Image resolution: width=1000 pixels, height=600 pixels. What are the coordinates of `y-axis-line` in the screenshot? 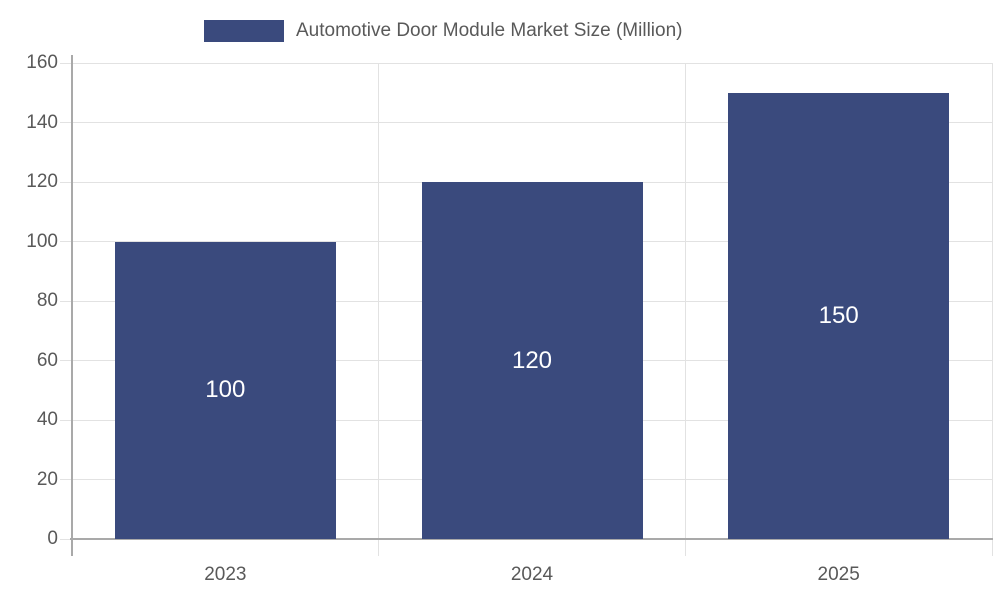 It's located at (72, 305).